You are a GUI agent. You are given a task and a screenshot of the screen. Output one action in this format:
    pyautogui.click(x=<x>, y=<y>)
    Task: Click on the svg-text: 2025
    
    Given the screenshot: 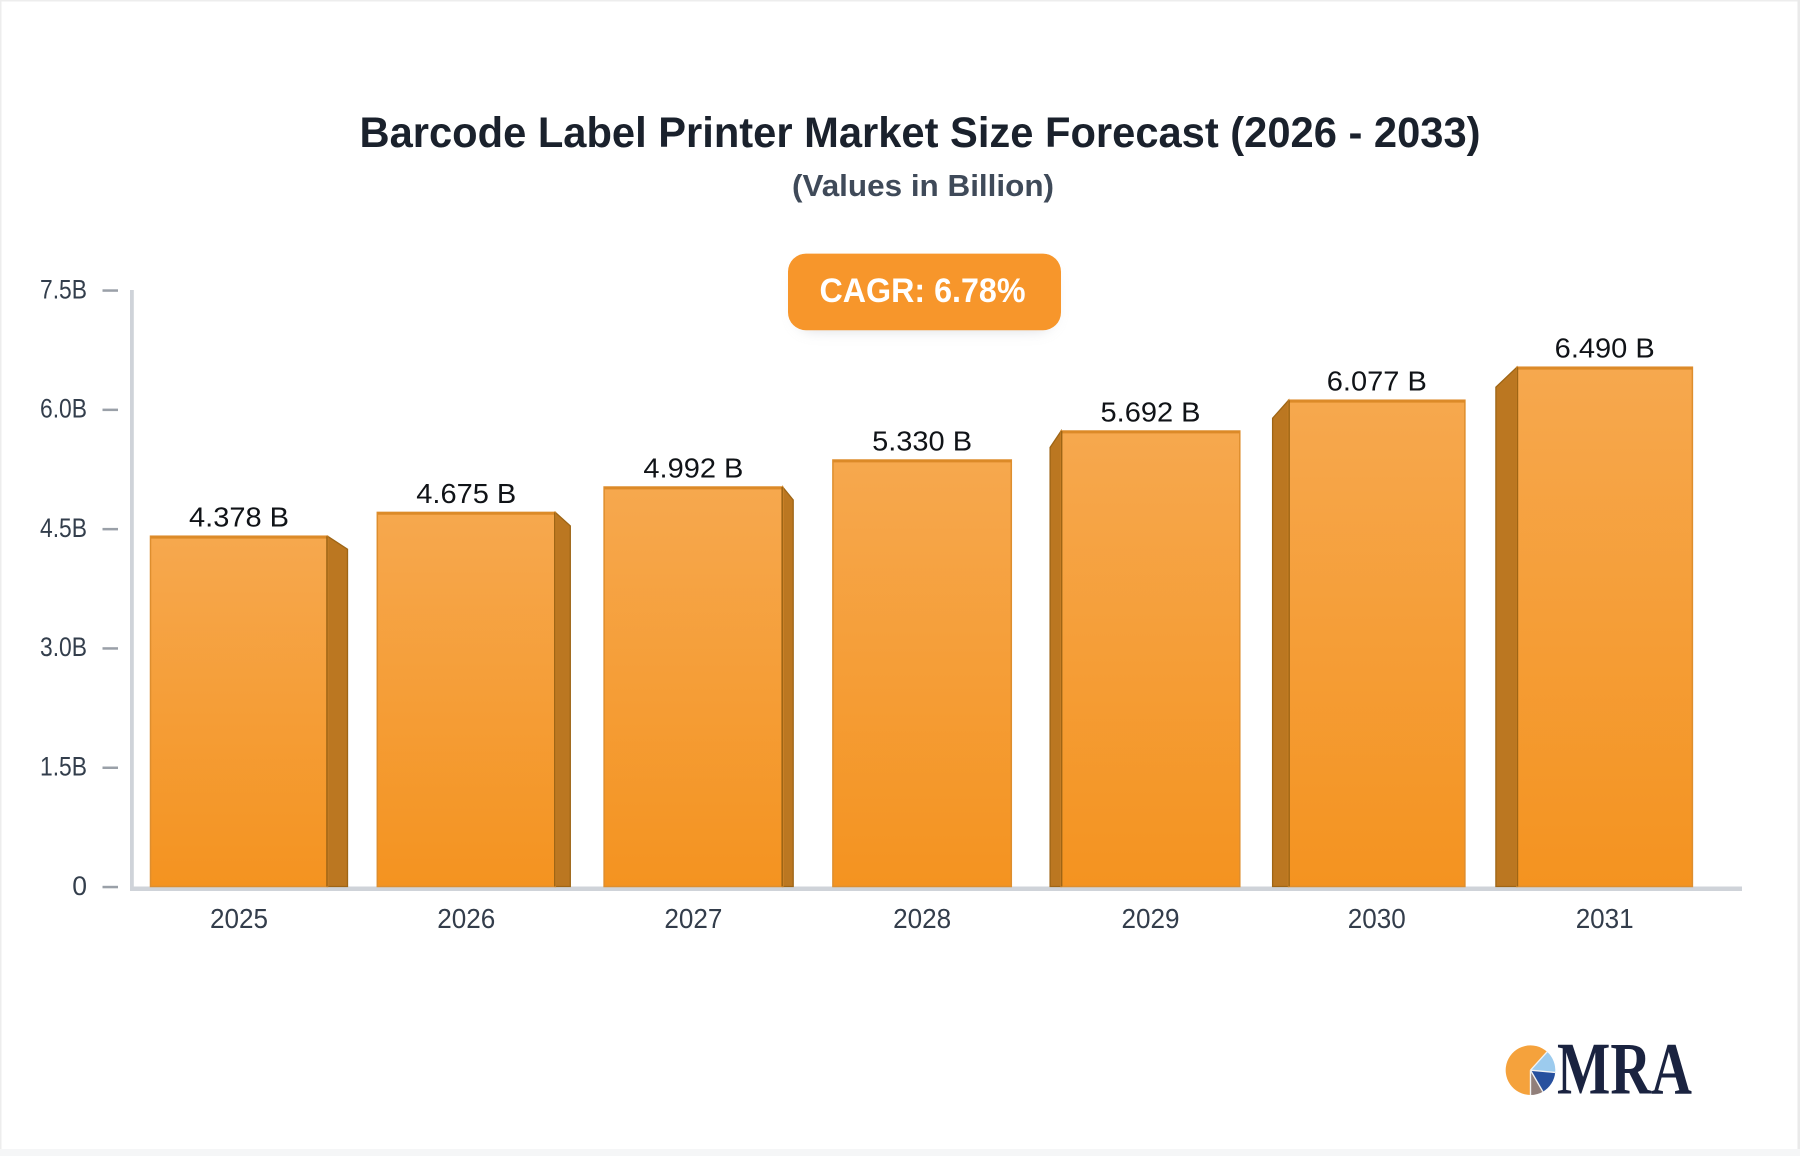 What is the action you would take?
    pyautogui.click(x=239, y=918)
    